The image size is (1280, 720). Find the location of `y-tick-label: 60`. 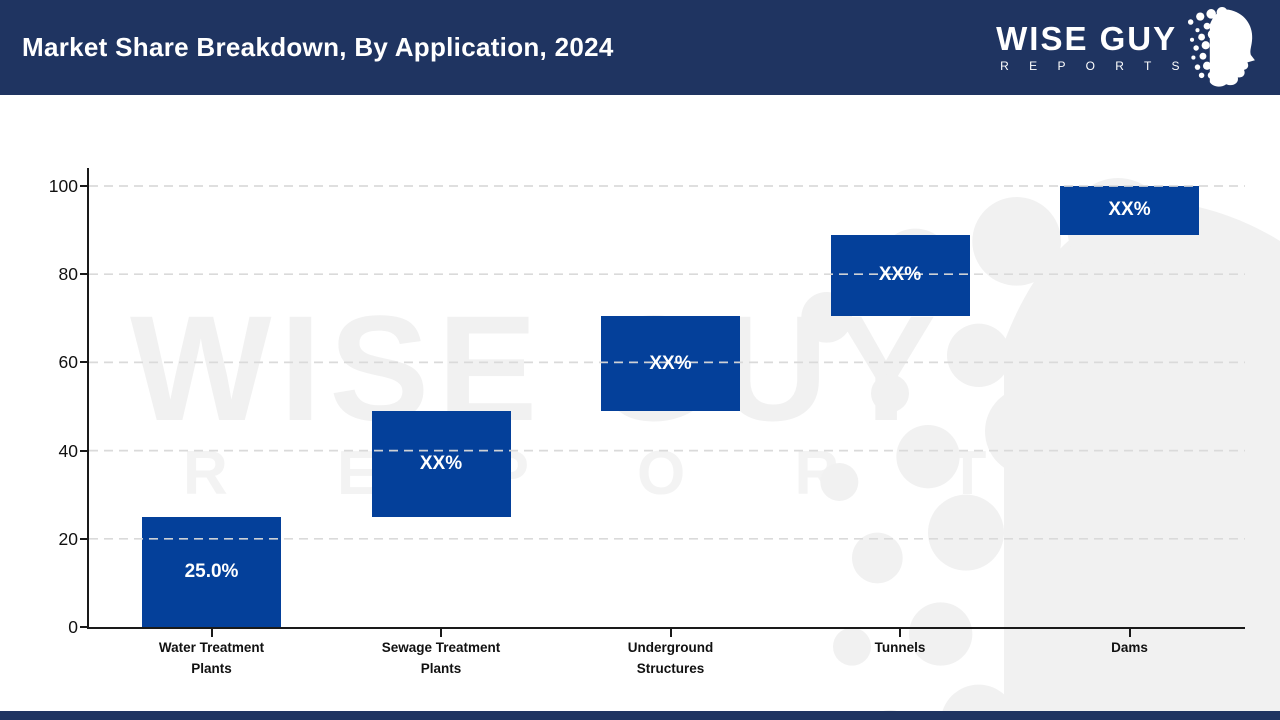

y-tick-label: 60 is located at coordinates (68, 362).